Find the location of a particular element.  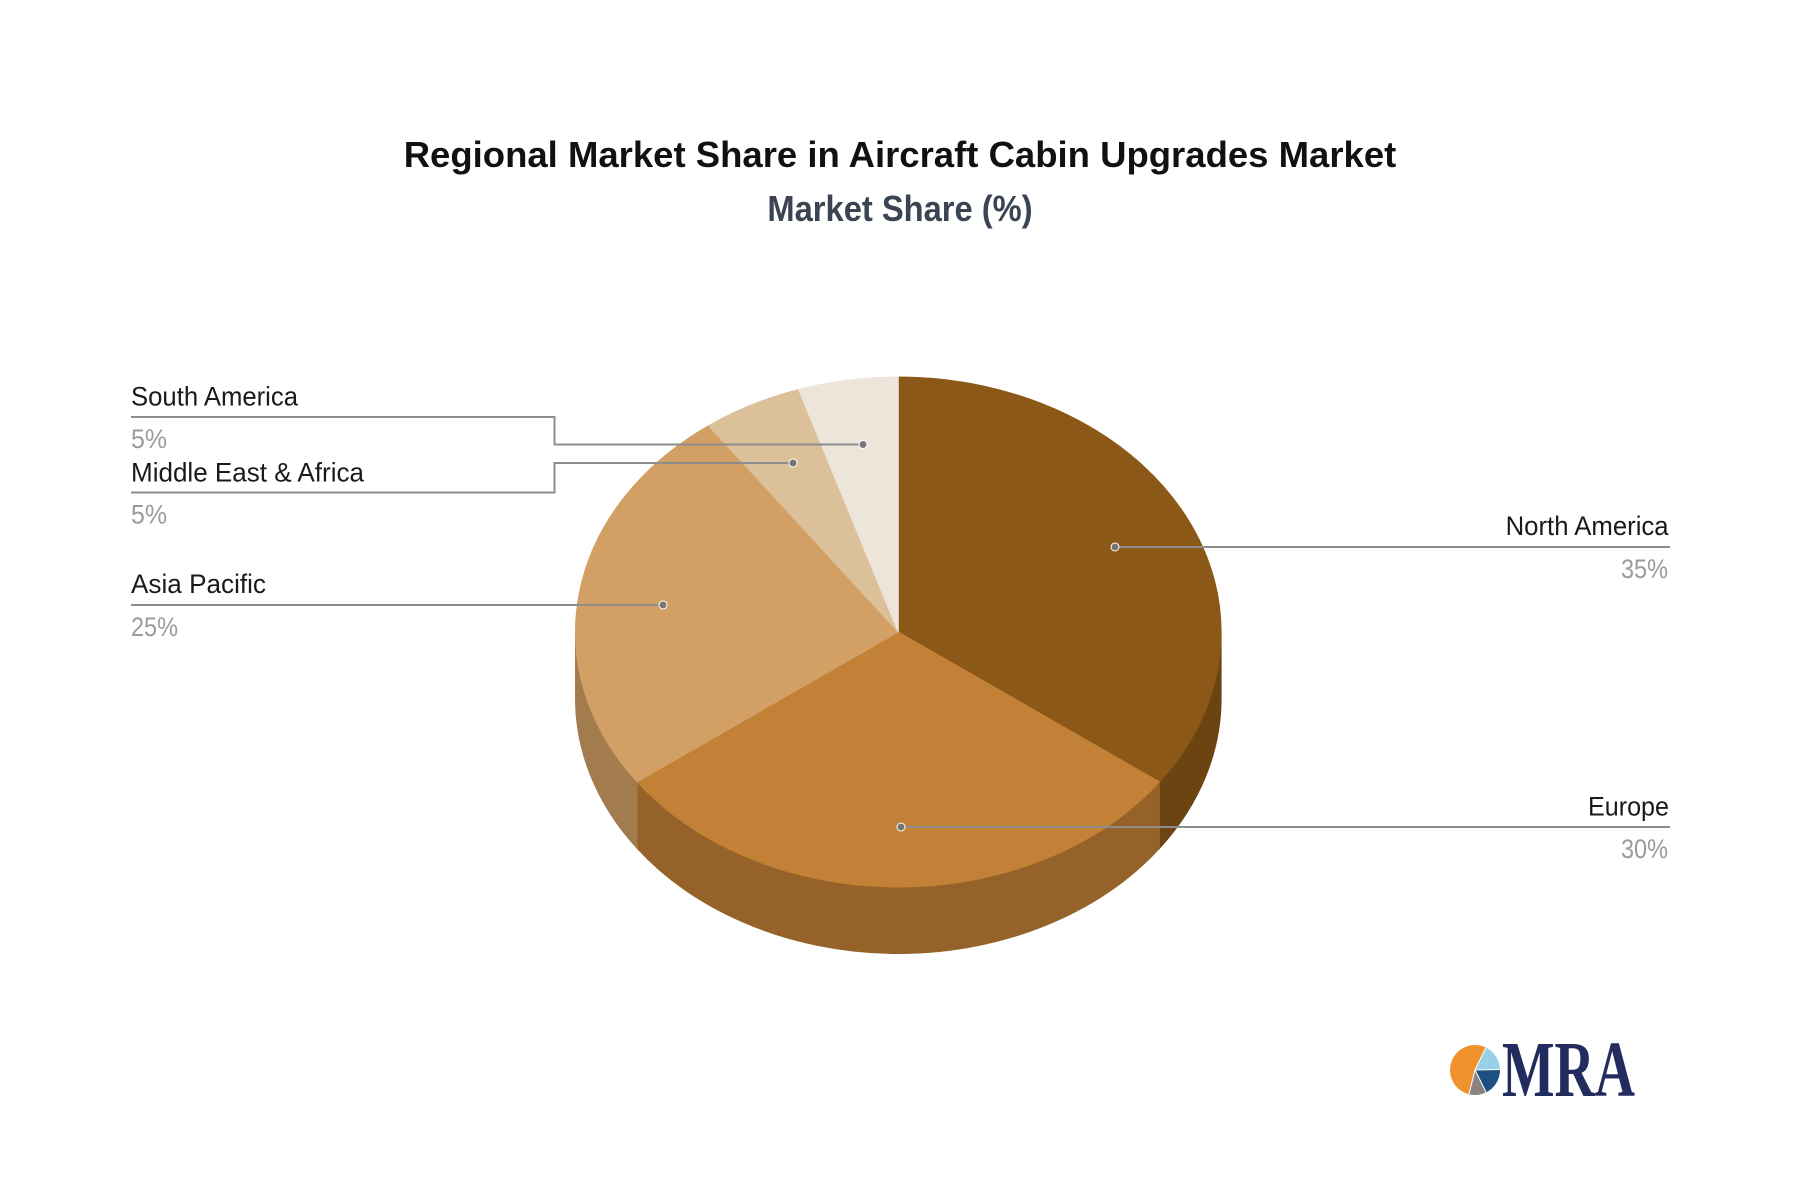

svg-text: Europe is located at coordinates (1628, 806).